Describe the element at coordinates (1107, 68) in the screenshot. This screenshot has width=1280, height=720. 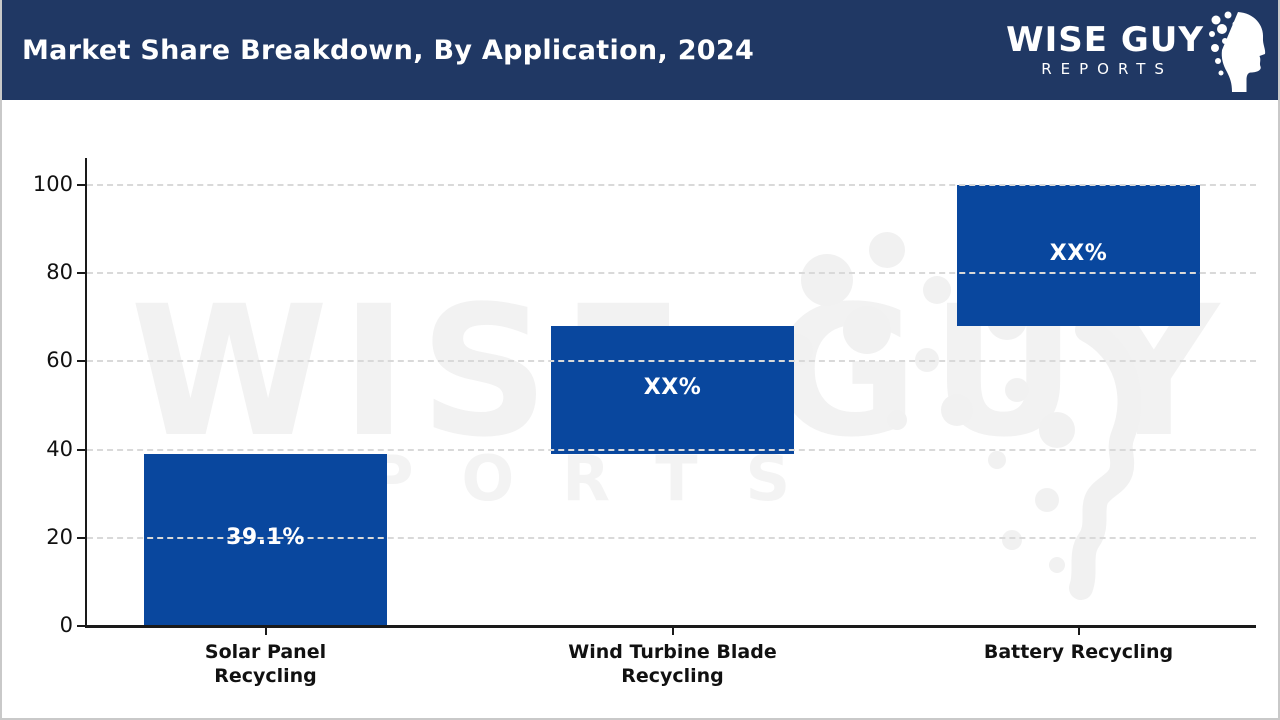
I see `logo-brand-subtitle: REPORTS` at that location.